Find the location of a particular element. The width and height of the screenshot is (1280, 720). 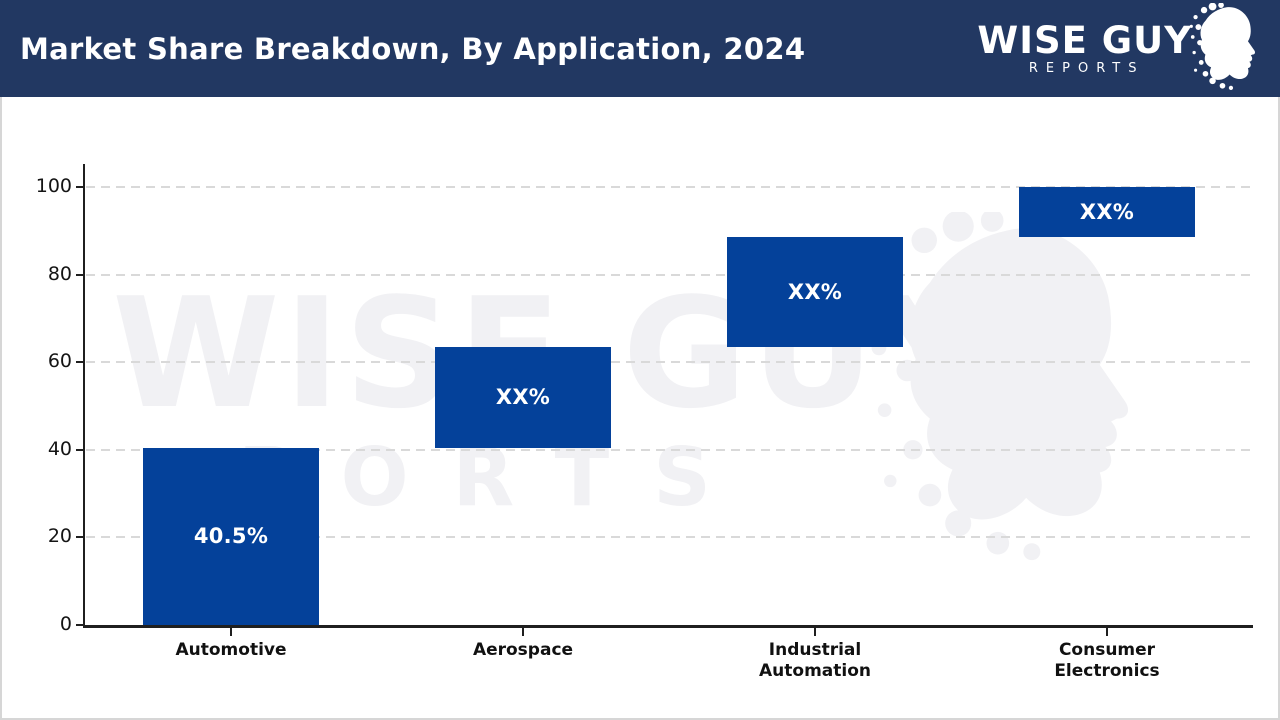

brand-logo: WISE GUY REPORTS is located at coordinates (1121, 48).